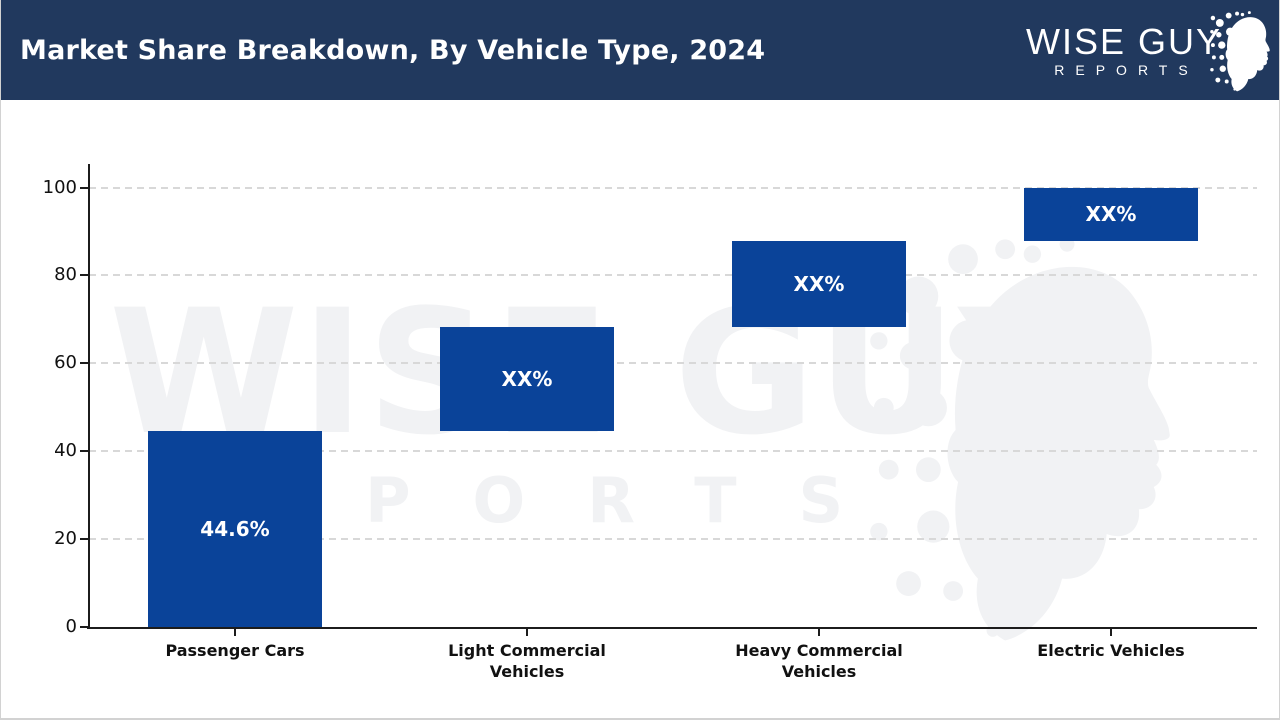 The image size is (1280, 720). I want to click on bar-value-label-heavy-commercial-vehicles: XX%, so click(819, 283).